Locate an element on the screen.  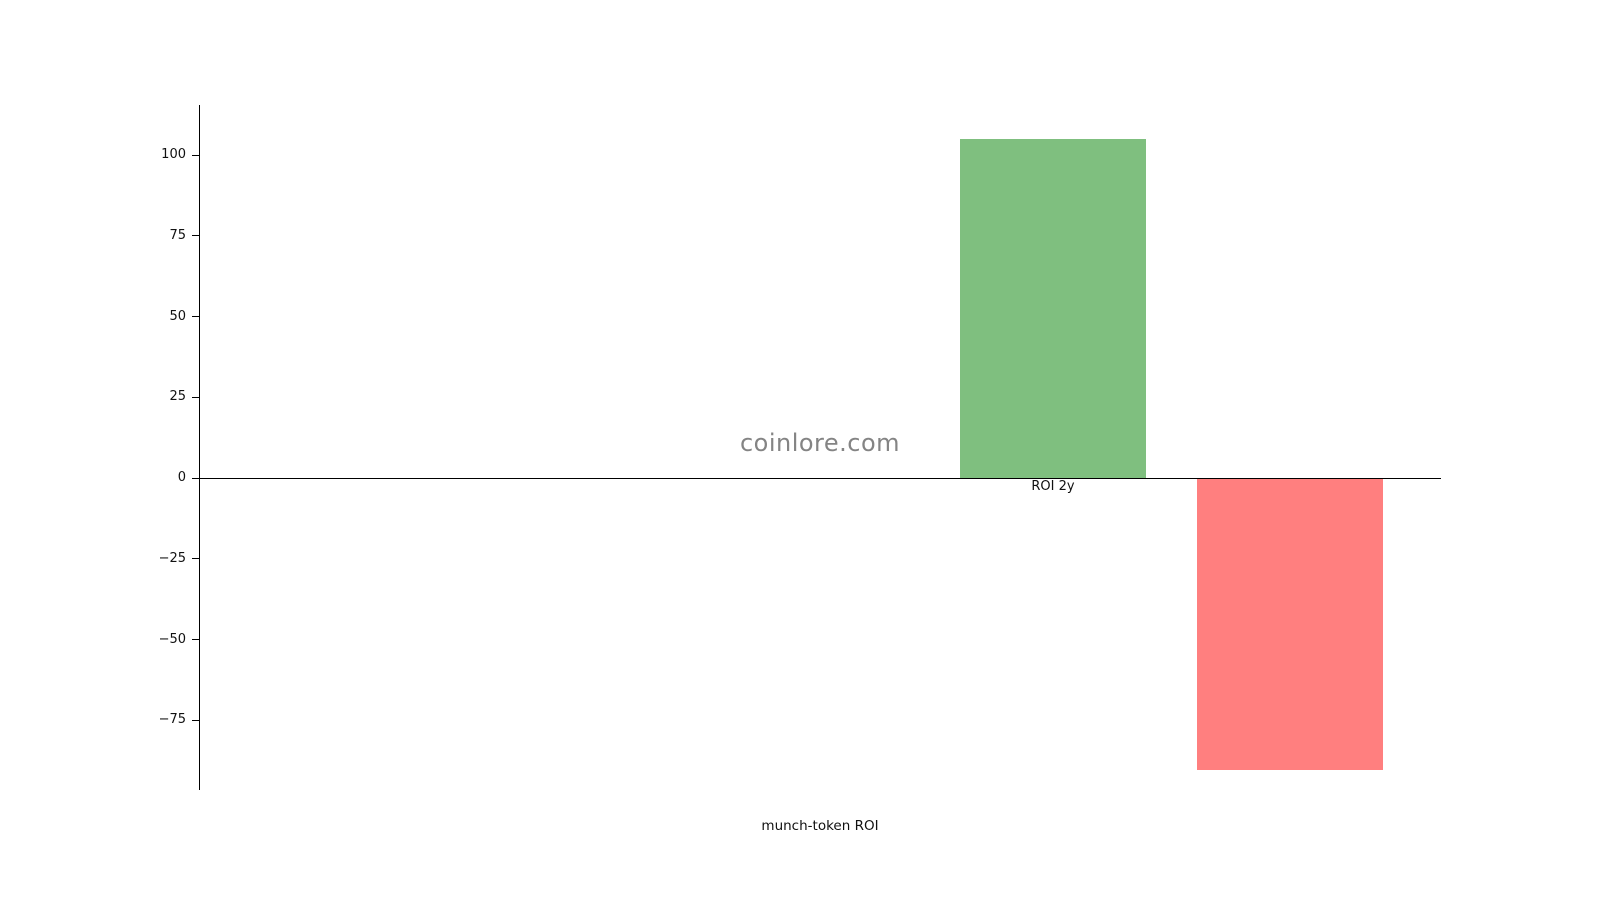
y-tick-label: 0 is located at coordinates (181, 477).